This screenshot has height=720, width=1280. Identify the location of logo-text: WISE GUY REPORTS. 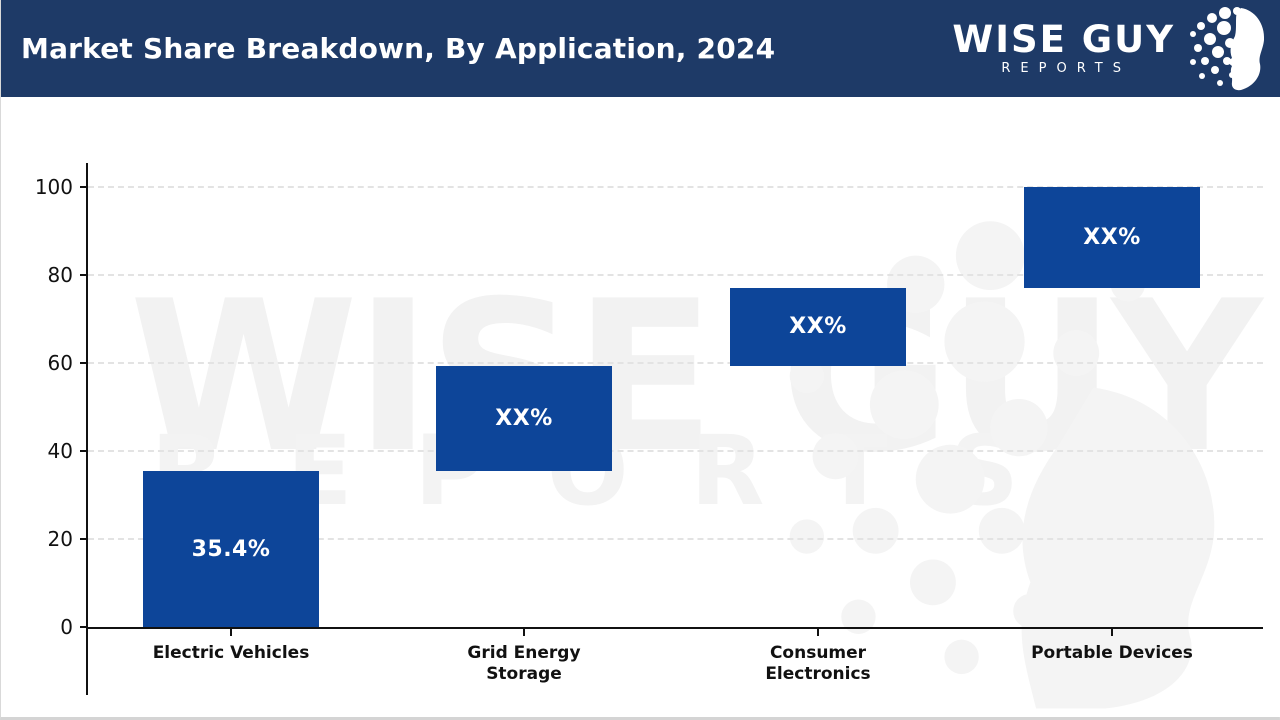
(1063, 47).